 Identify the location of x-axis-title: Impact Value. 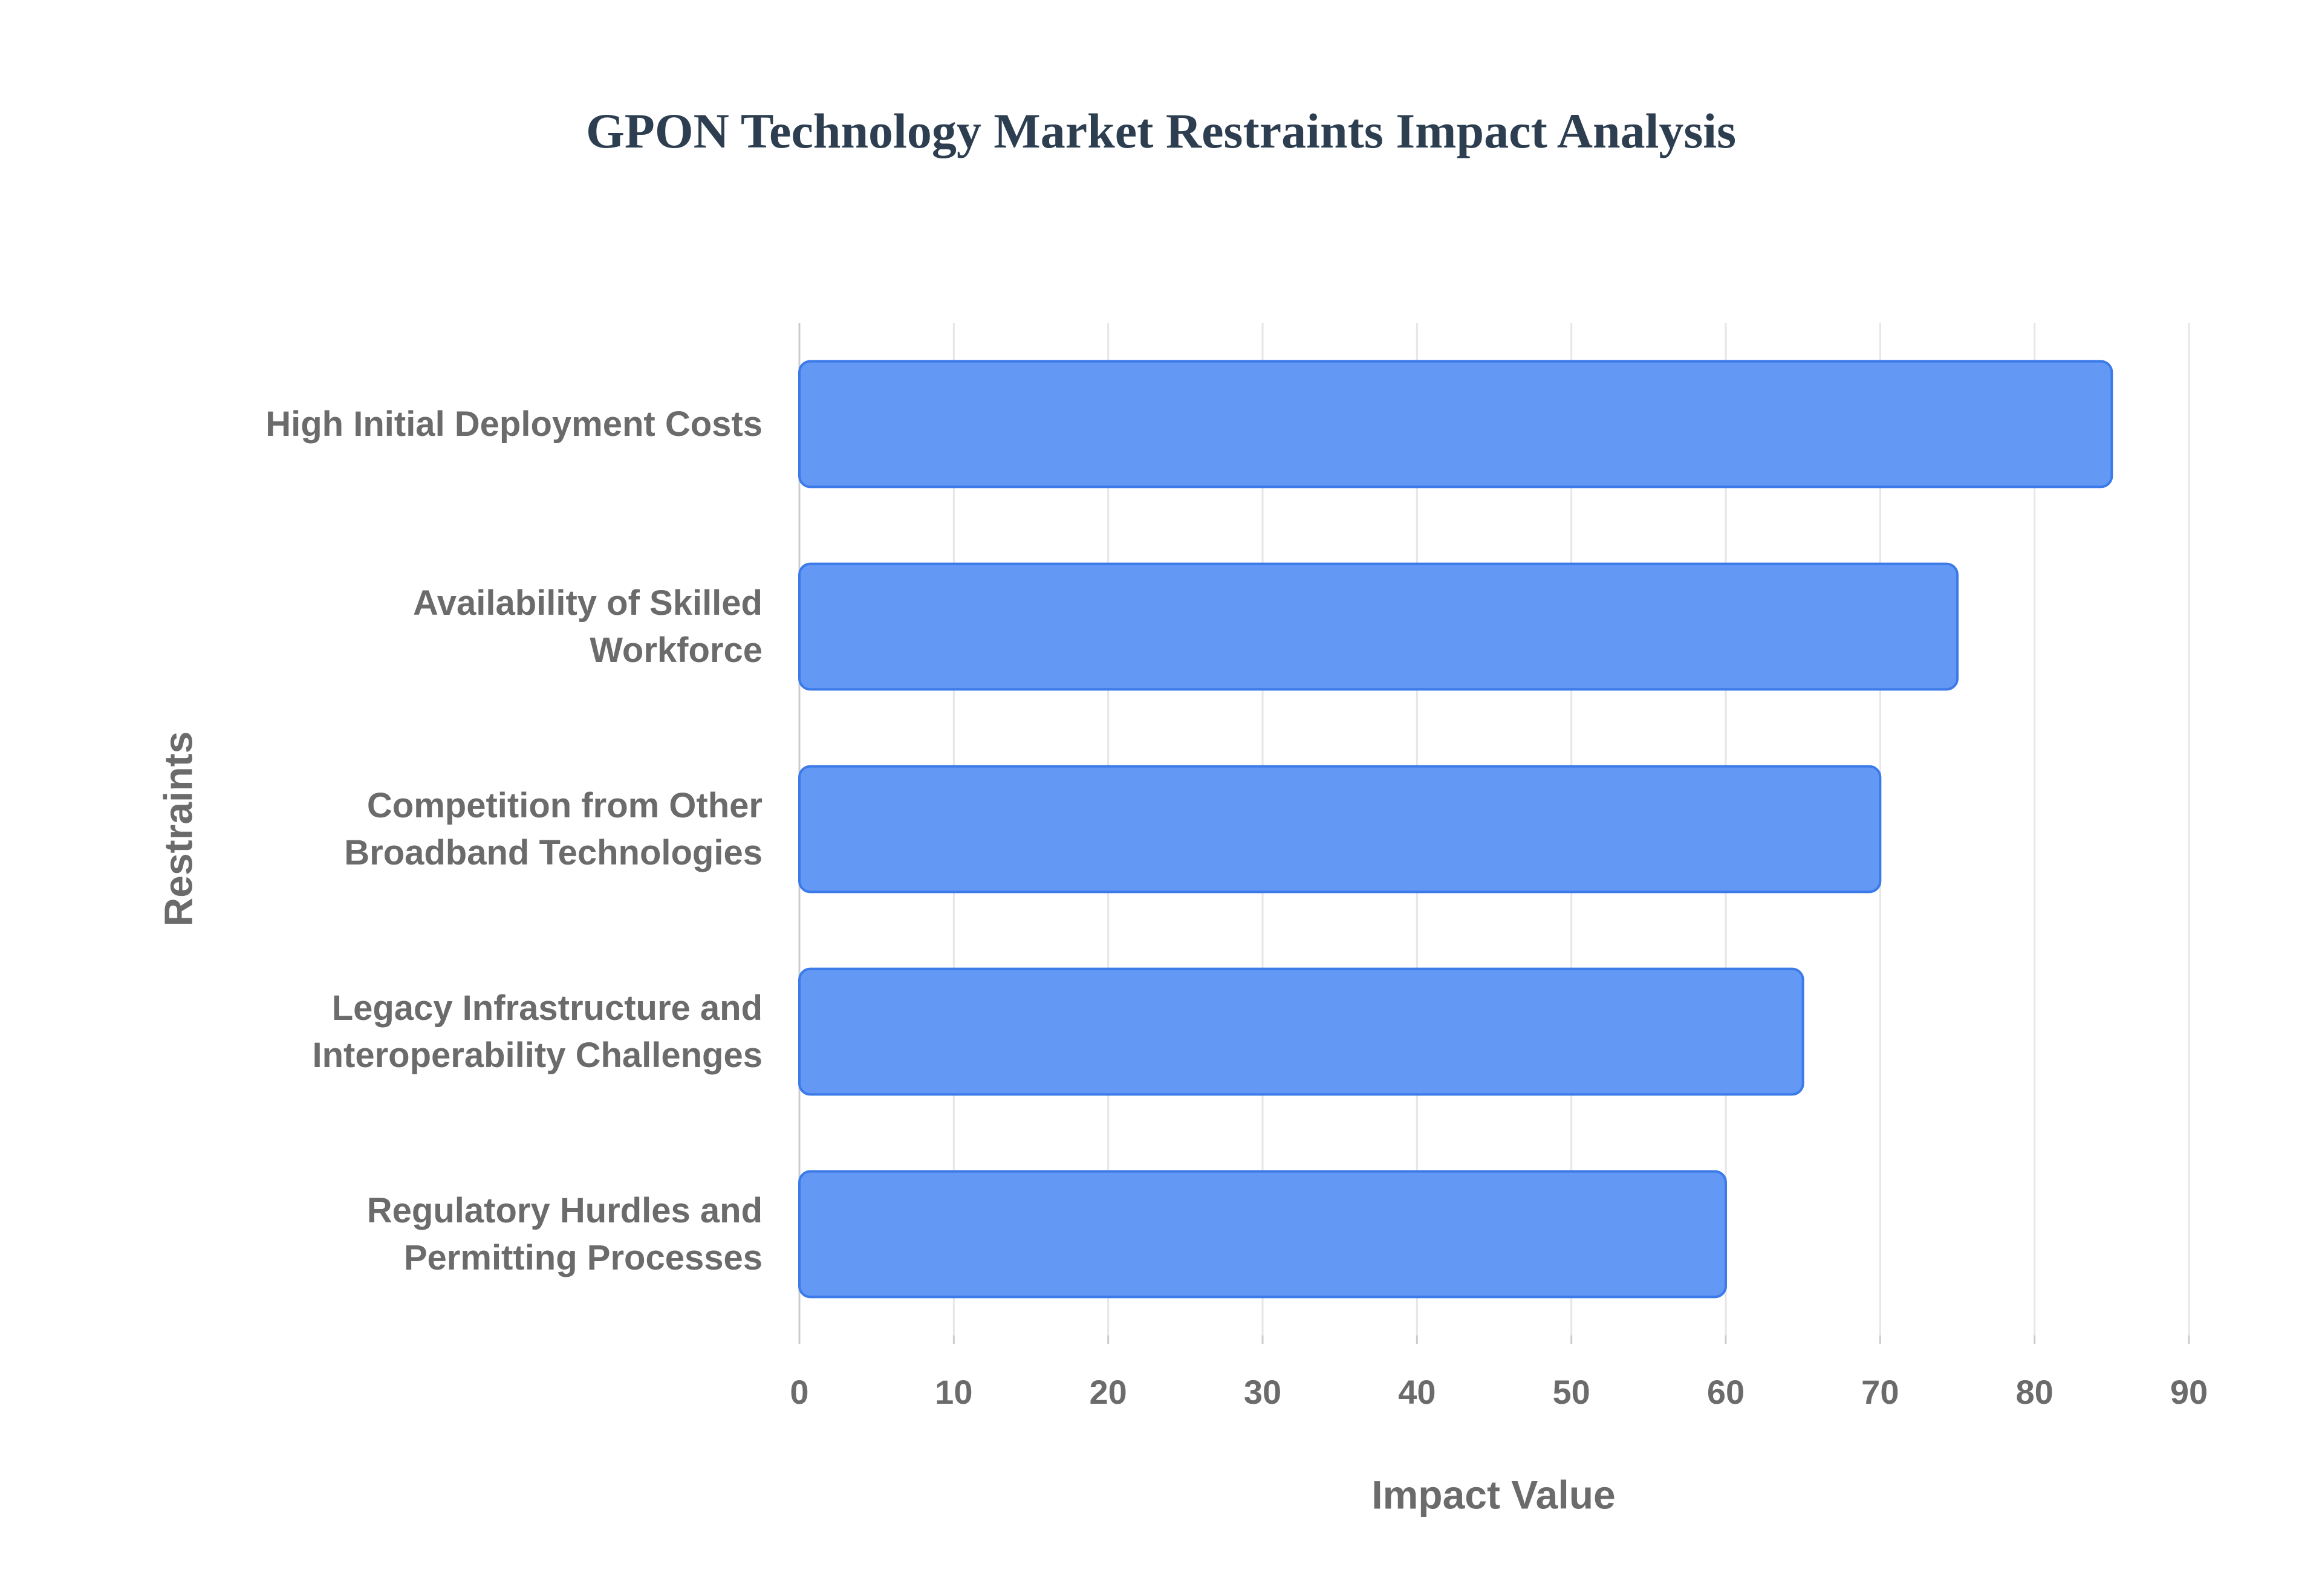
(1494, 1494).